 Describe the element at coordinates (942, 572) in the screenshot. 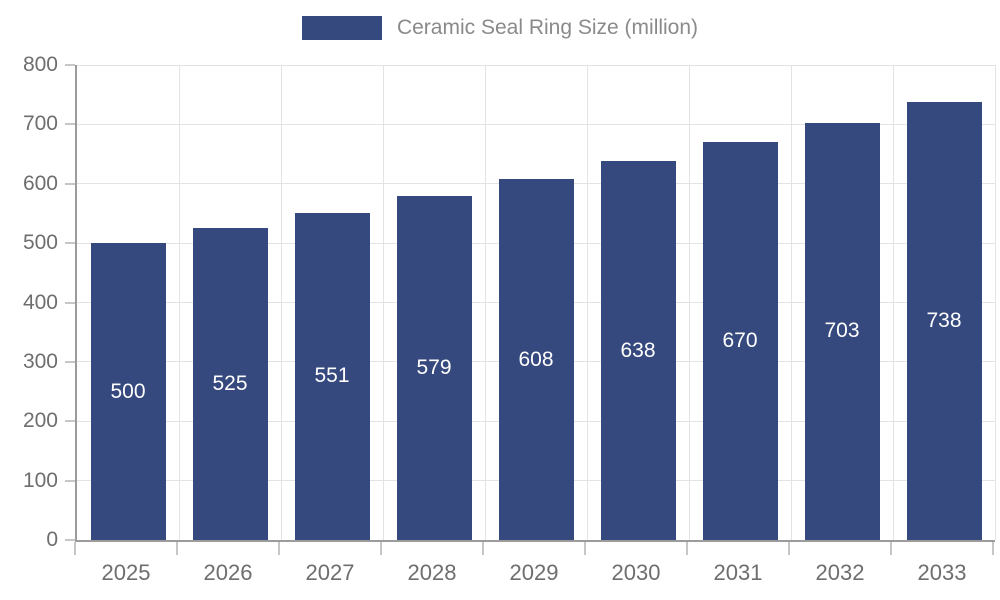

I see `x-axis-tick-label: 2033` at that location.